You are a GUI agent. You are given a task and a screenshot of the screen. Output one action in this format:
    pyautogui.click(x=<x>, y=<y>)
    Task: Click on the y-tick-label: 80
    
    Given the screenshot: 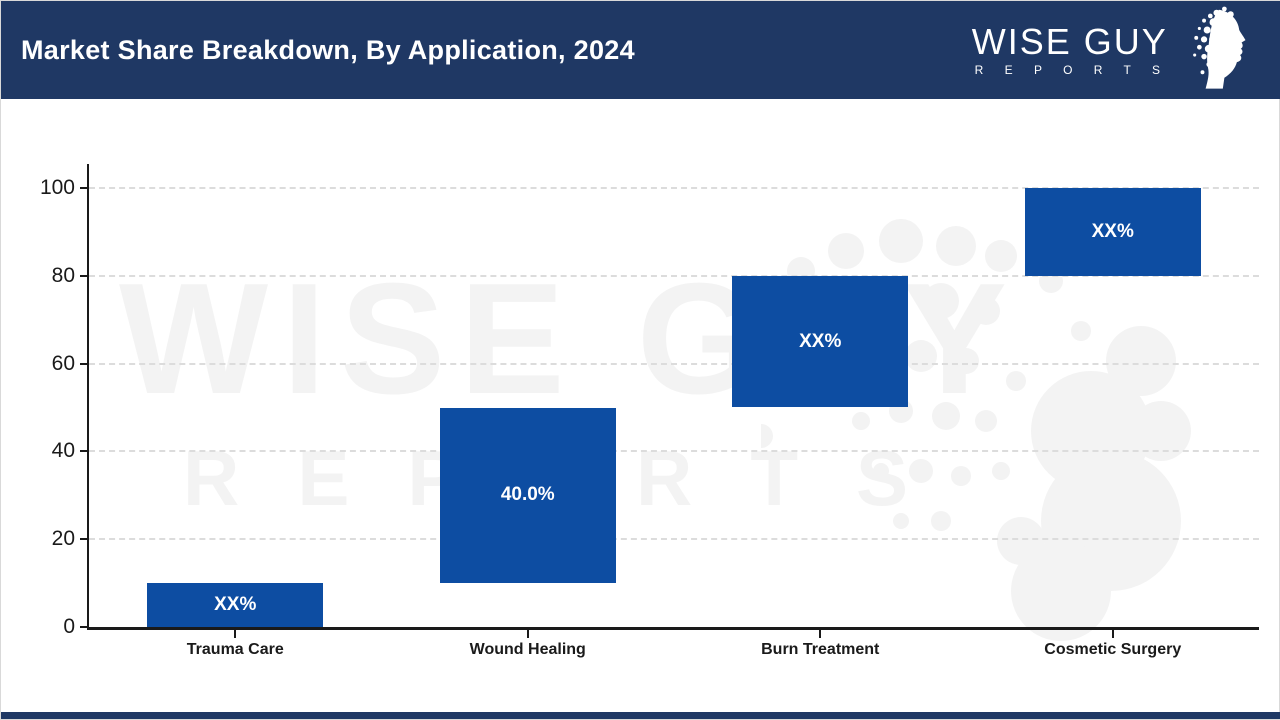 What is the action you would take?
    pyautogui.click(x=63, y=275)
    